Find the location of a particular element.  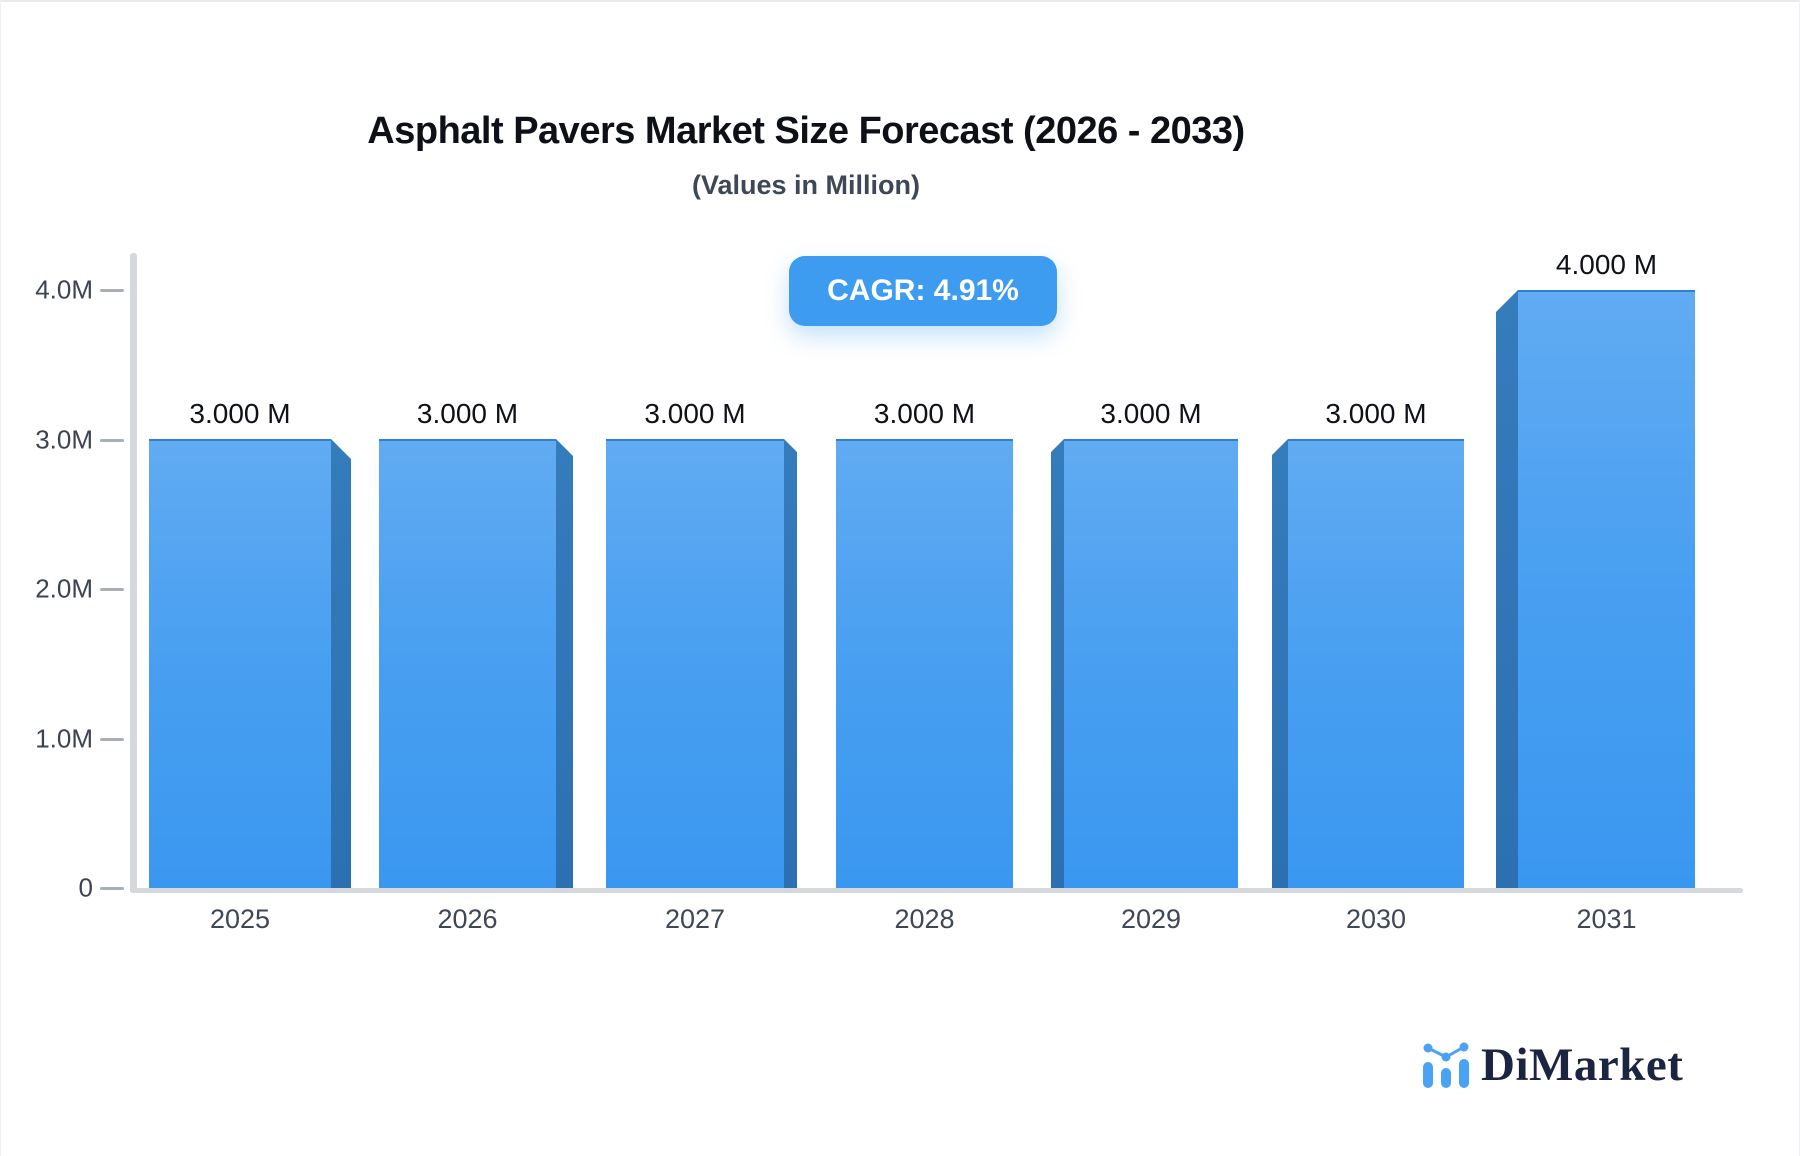

brand-logo-text: DiMarket is located at coordinates (1582, 1064).